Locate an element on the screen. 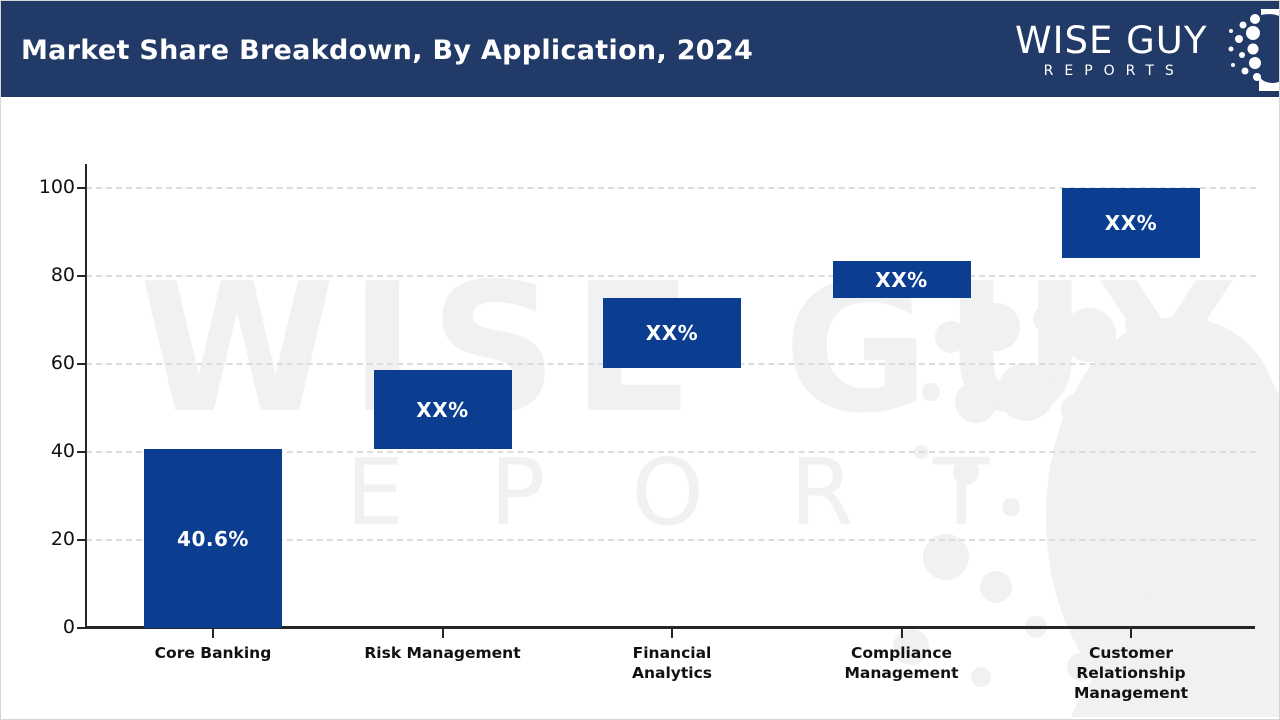 This screenshot has height=720, width=1280. category-label-line: Relationship is located at coordinates (1131, 673).